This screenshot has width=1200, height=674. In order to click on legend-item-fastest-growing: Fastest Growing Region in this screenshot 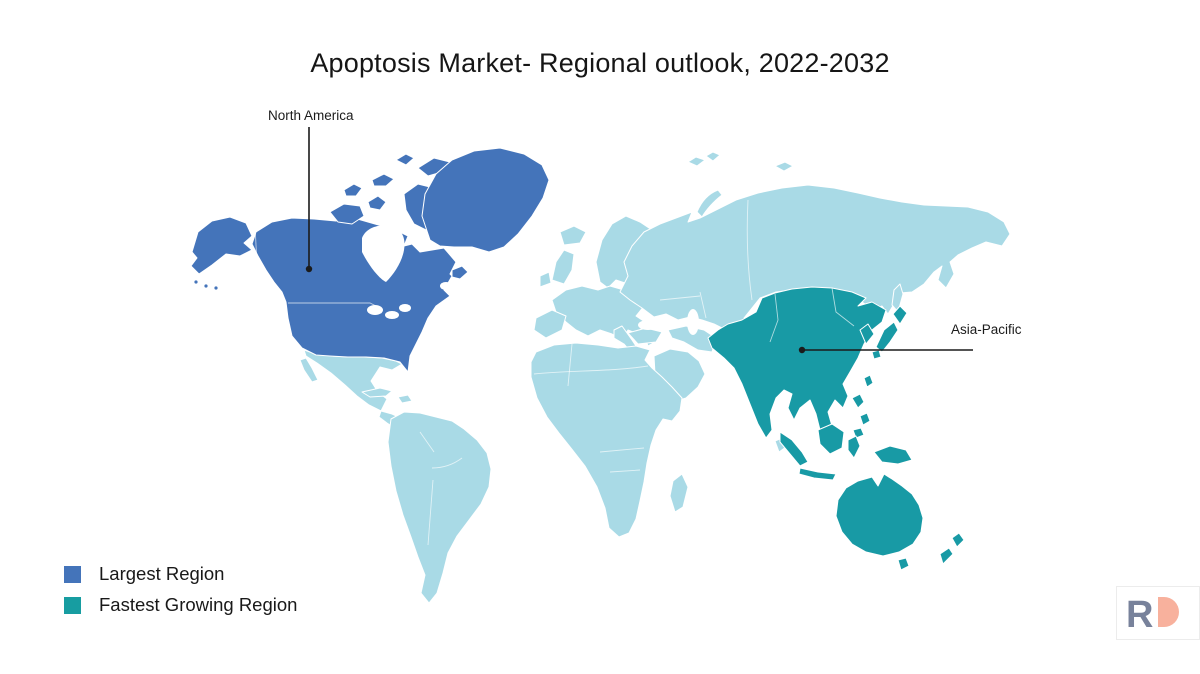, I will do `click(180, 605)`.